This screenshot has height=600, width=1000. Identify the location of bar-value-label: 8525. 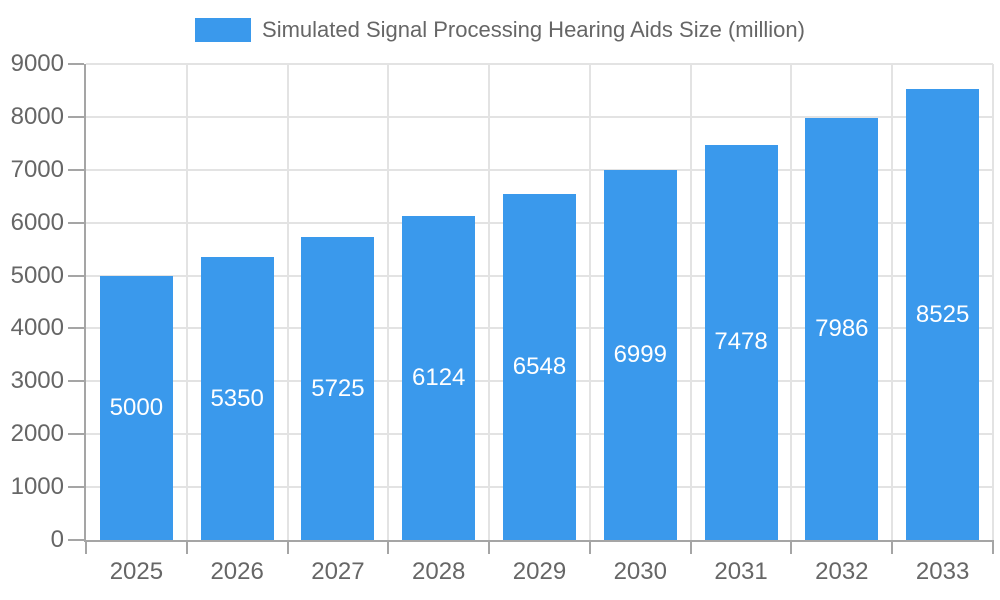
(942, 314).